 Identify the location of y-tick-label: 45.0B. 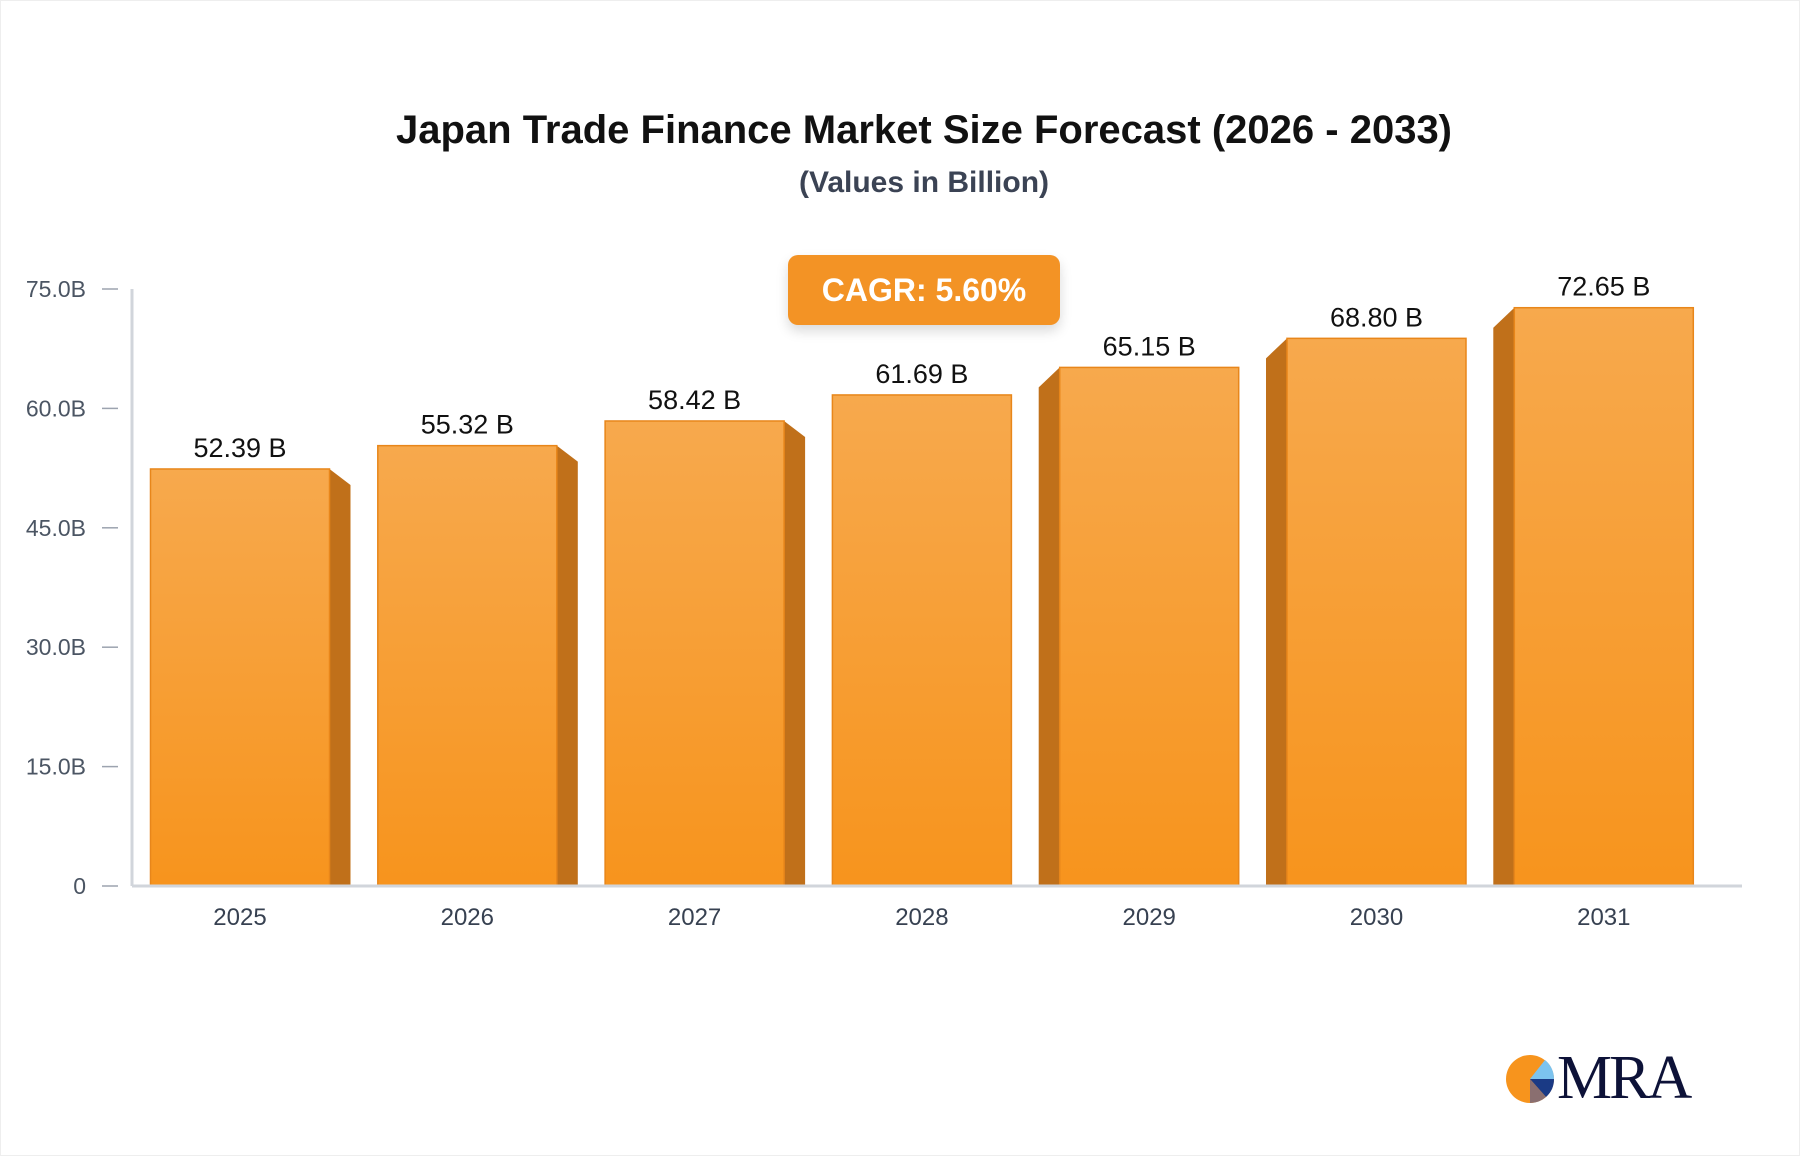
(56, 528).